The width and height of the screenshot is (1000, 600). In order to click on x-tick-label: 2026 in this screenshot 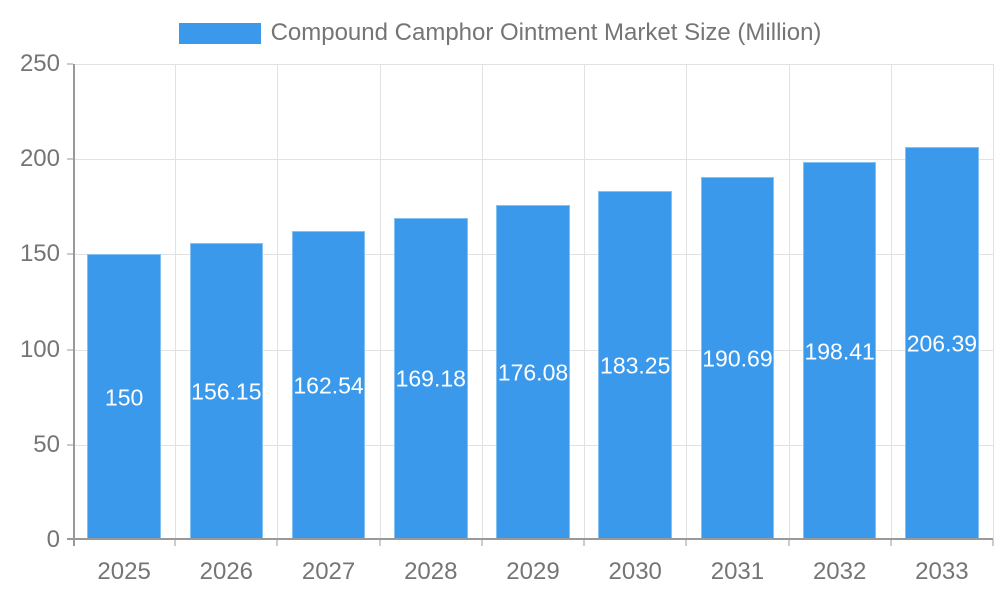, I will do `click(226, 571)`.